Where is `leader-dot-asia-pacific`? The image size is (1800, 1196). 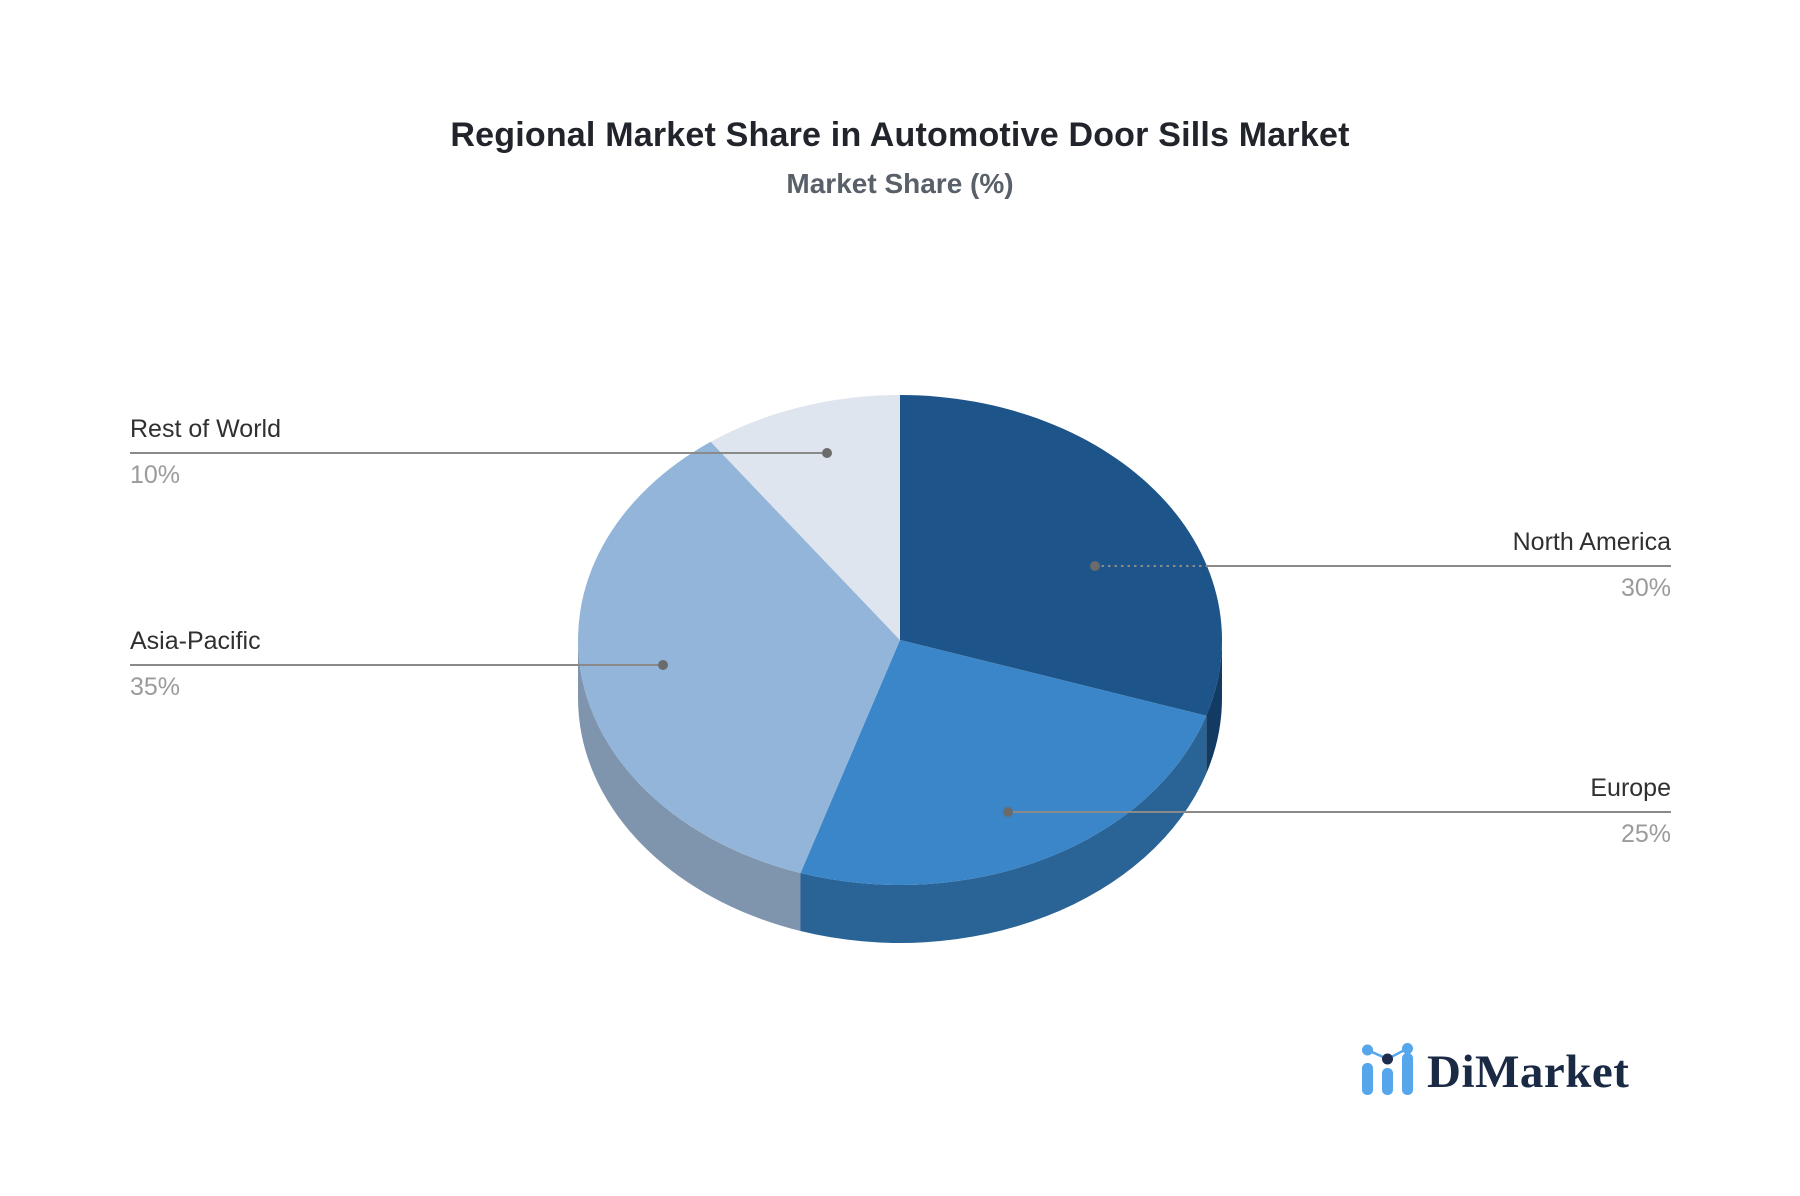 leader-dot-asia-pacific is located at coordinates (663, 665).